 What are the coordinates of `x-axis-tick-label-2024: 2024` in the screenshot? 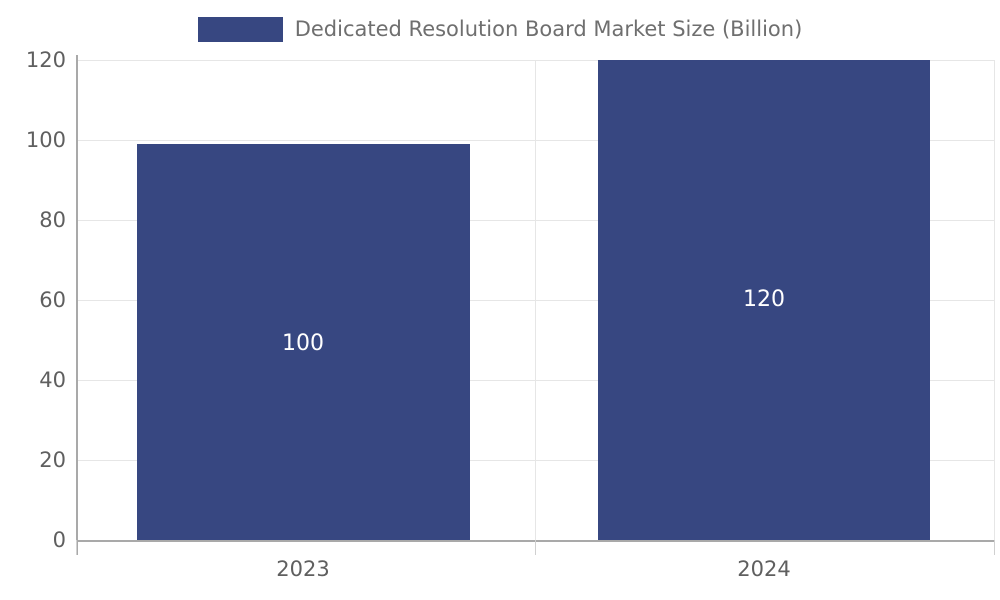 It's located at (764, 569).